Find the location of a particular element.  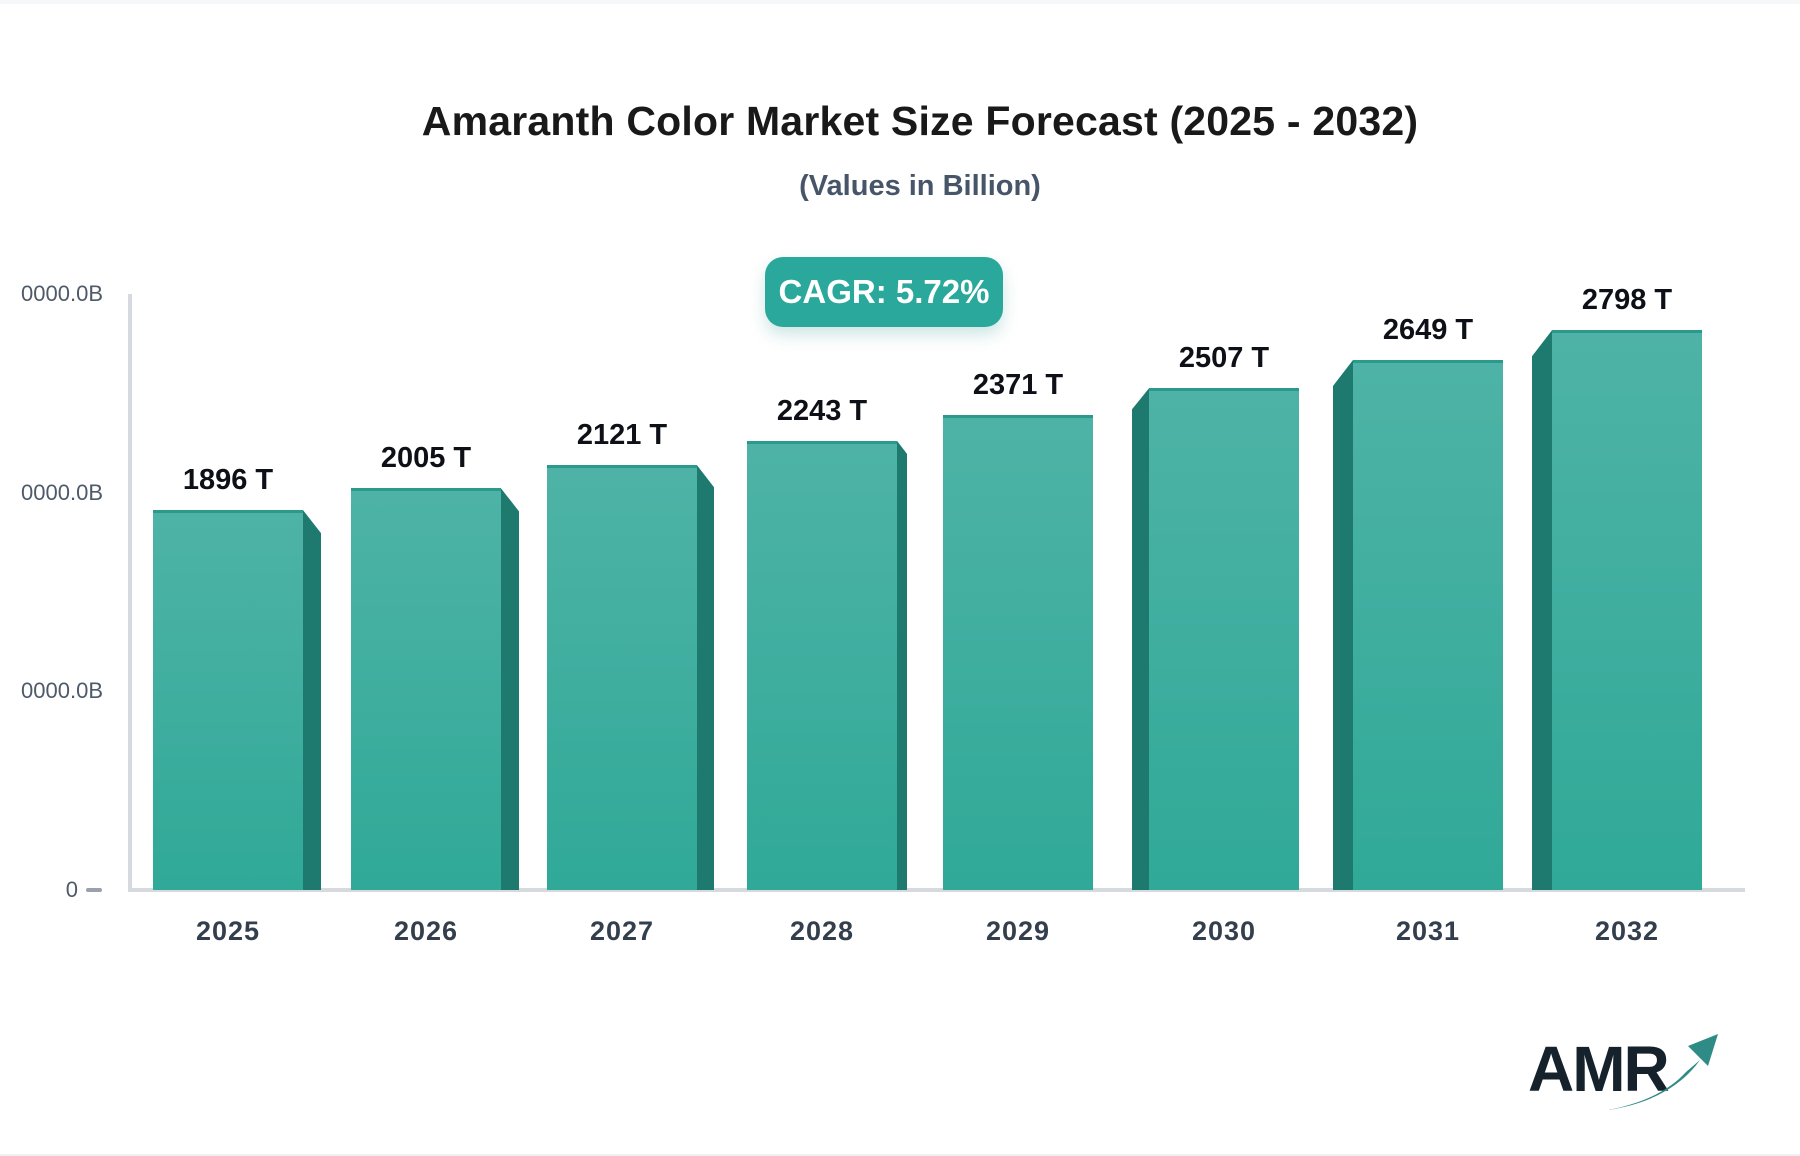

bar-side-2025 is located at coordinates (312, 700).